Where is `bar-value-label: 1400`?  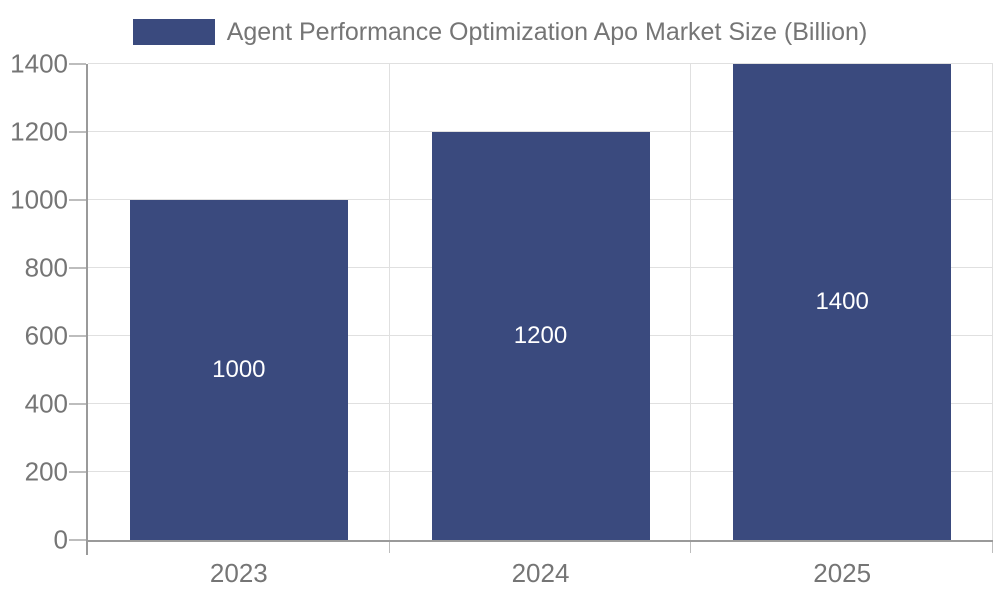
bar-value-label: 1400 is located at coordinates (842, 301).